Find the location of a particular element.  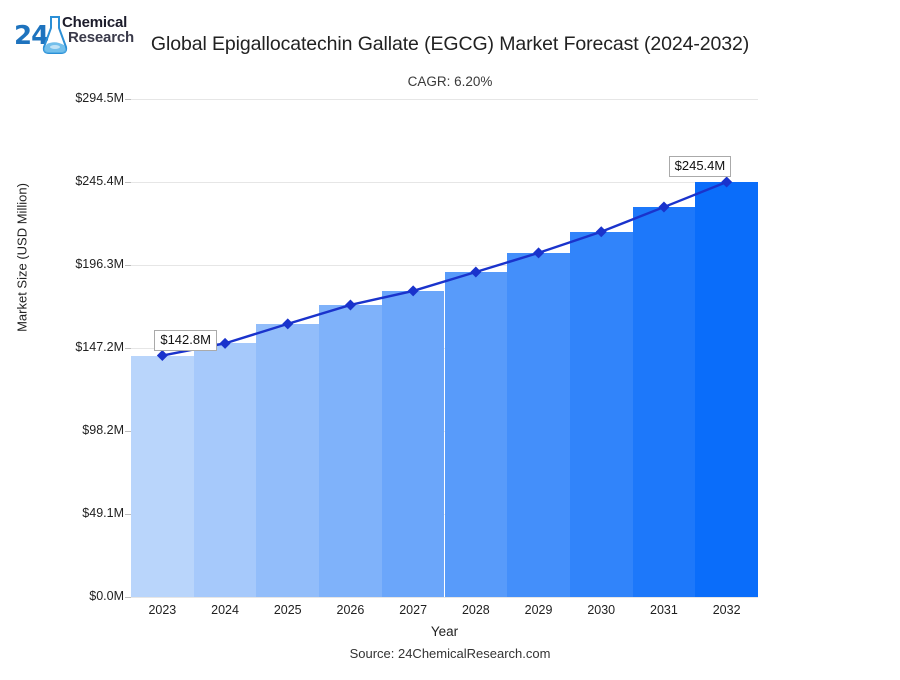

y-axis-tick-label: $294.5M is located at coordinates (99, 98).